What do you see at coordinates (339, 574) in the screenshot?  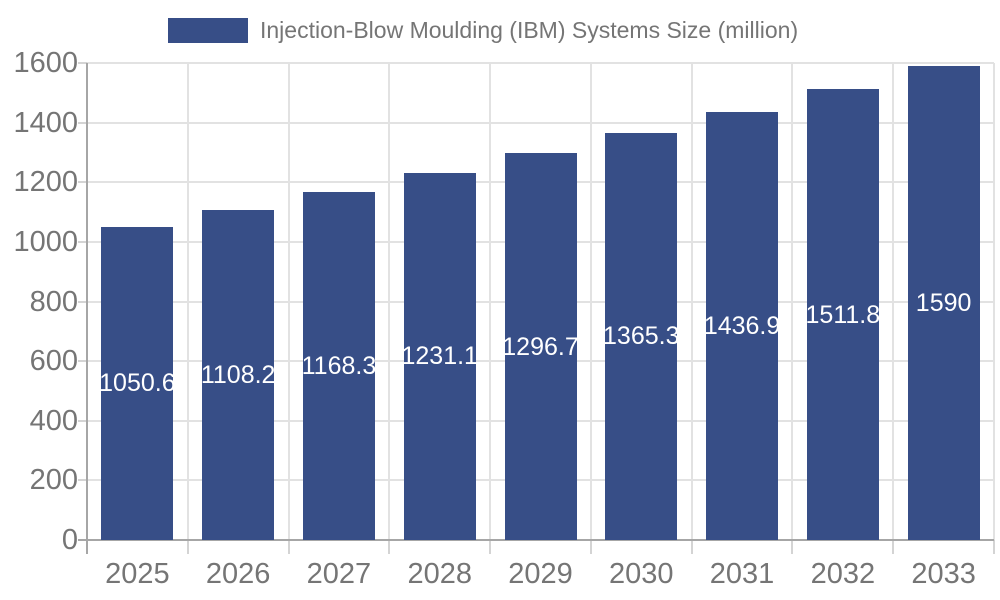 I see `x-tick-label: 2027` at bounding box center [339, 574].